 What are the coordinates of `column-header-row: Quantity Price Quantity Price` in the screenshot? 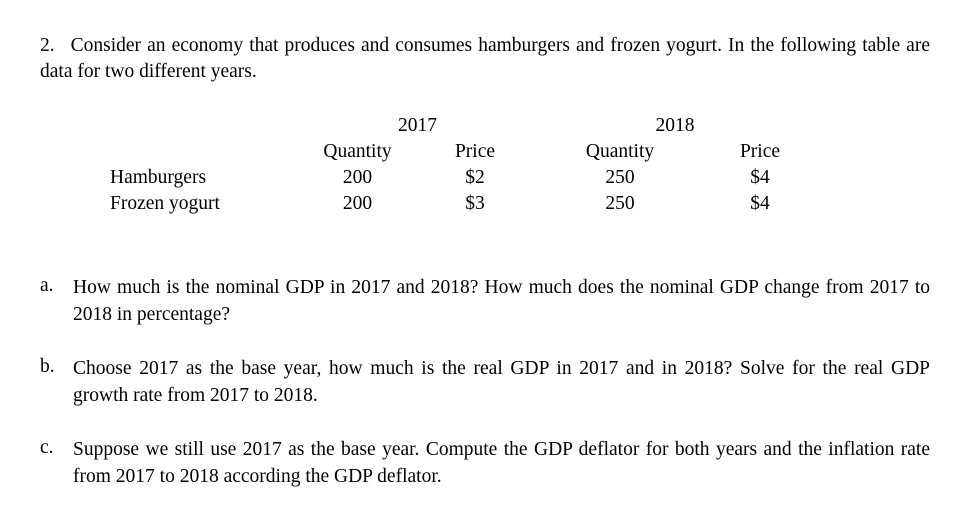 It's located at (462, 152).